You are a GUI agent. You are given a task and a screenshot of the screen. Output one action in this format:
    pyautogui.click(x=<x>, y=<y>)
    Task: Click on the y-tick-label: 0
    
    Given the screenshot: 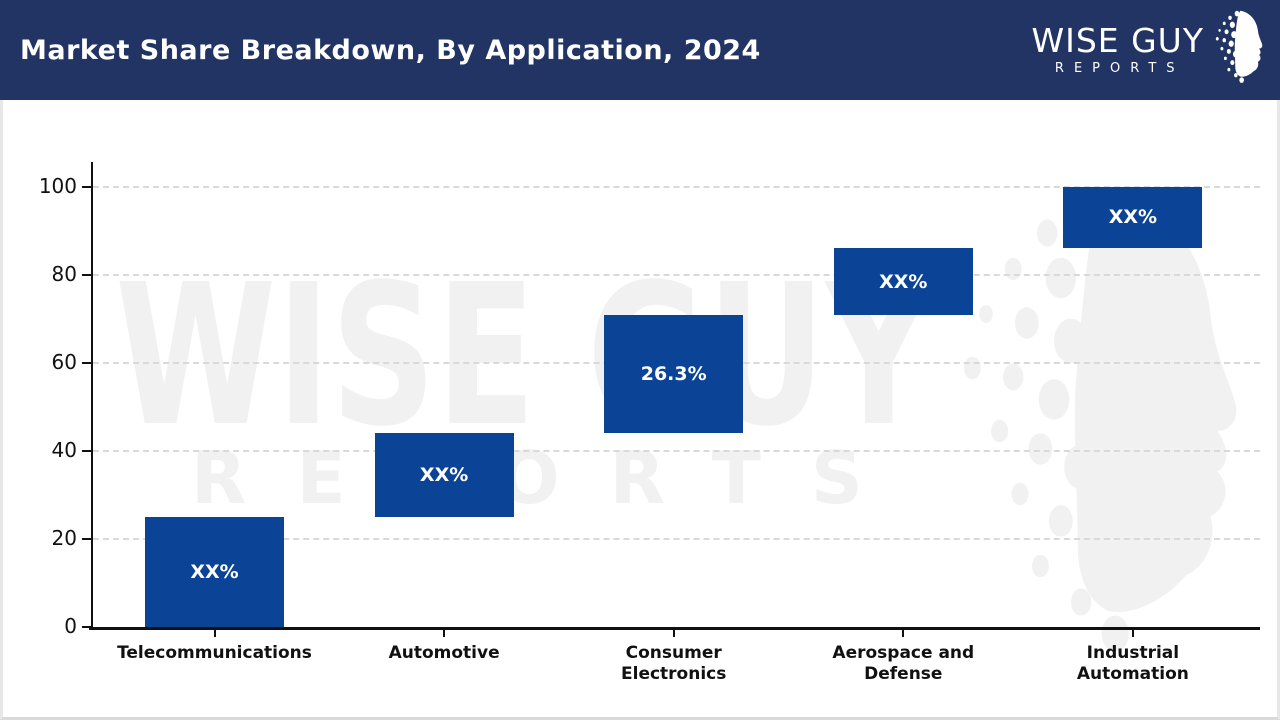 What is the action you would take?
    pyautogui.click(x=70, y=626)
    